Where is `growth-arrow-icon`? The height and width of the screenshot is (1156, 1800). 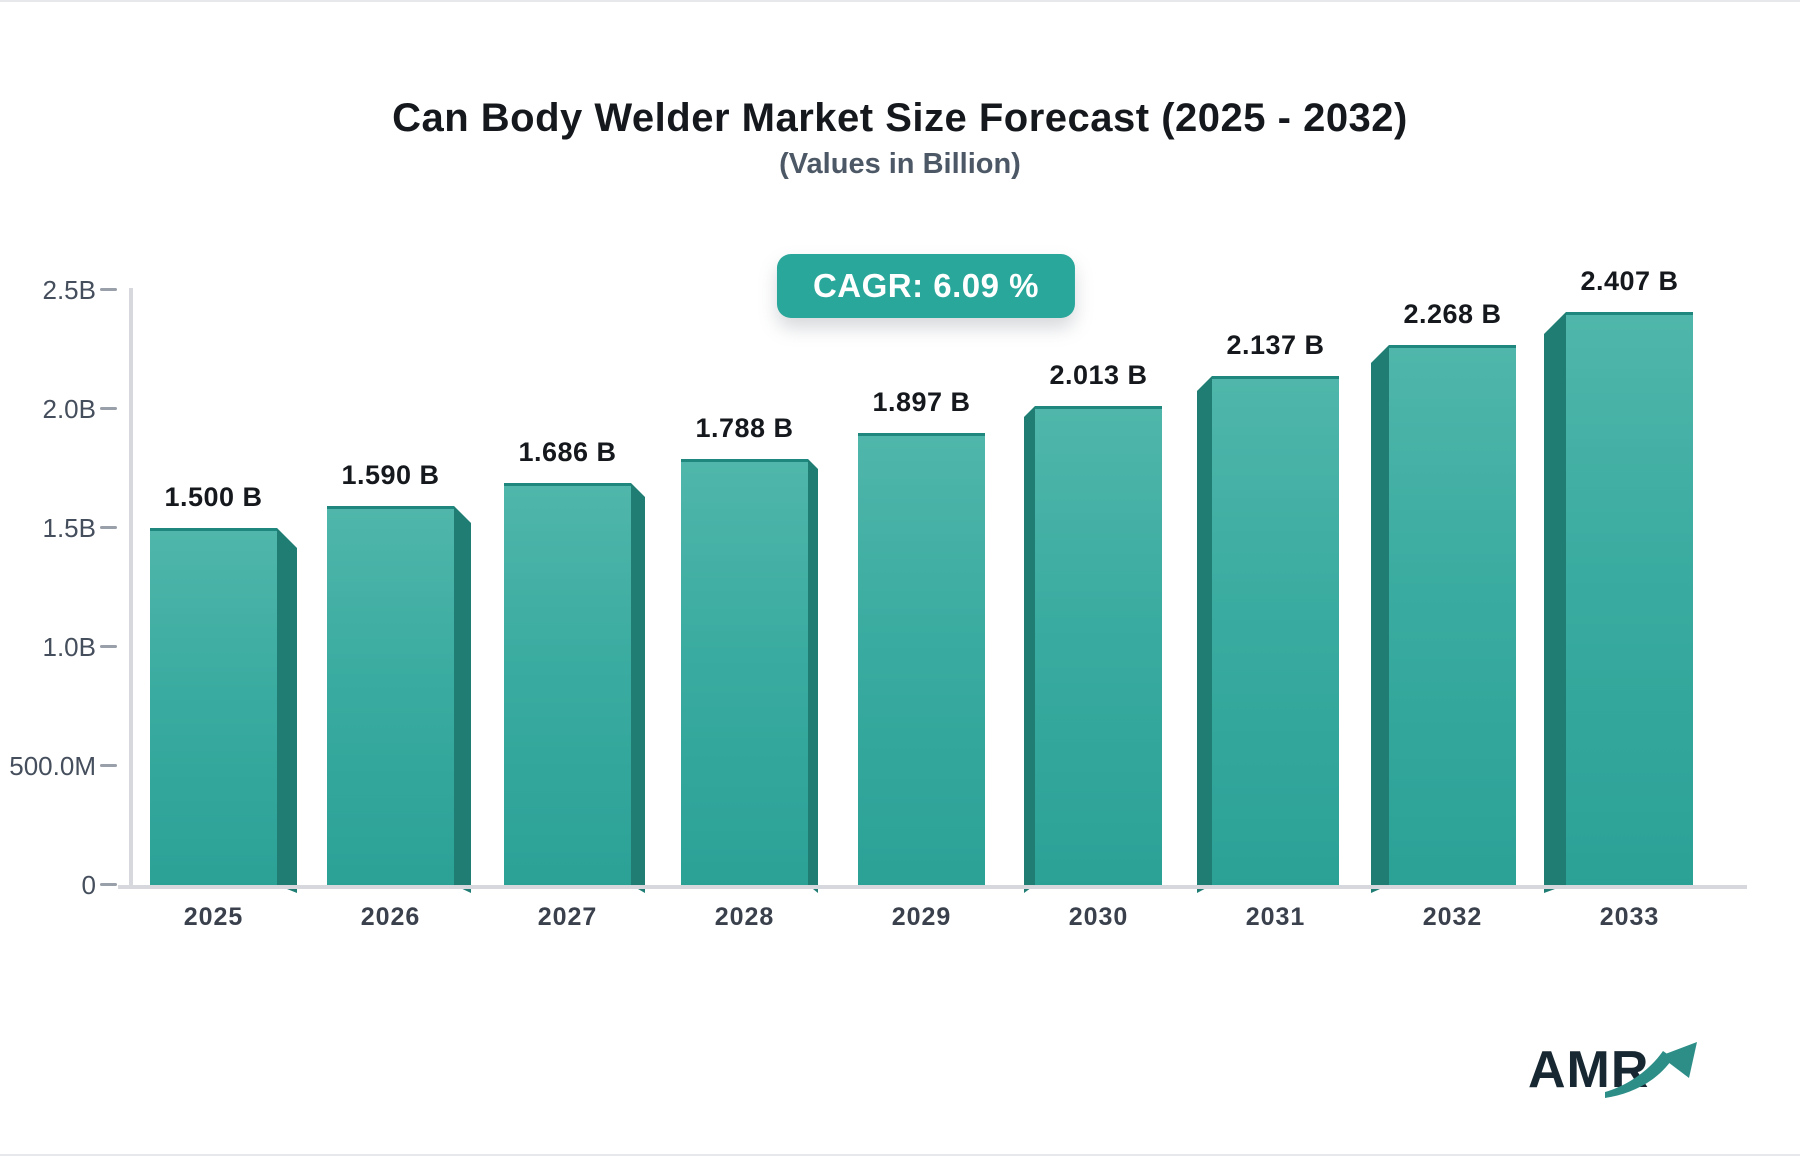
growth-arrow-icon is located at coordinates (1651, 1070).